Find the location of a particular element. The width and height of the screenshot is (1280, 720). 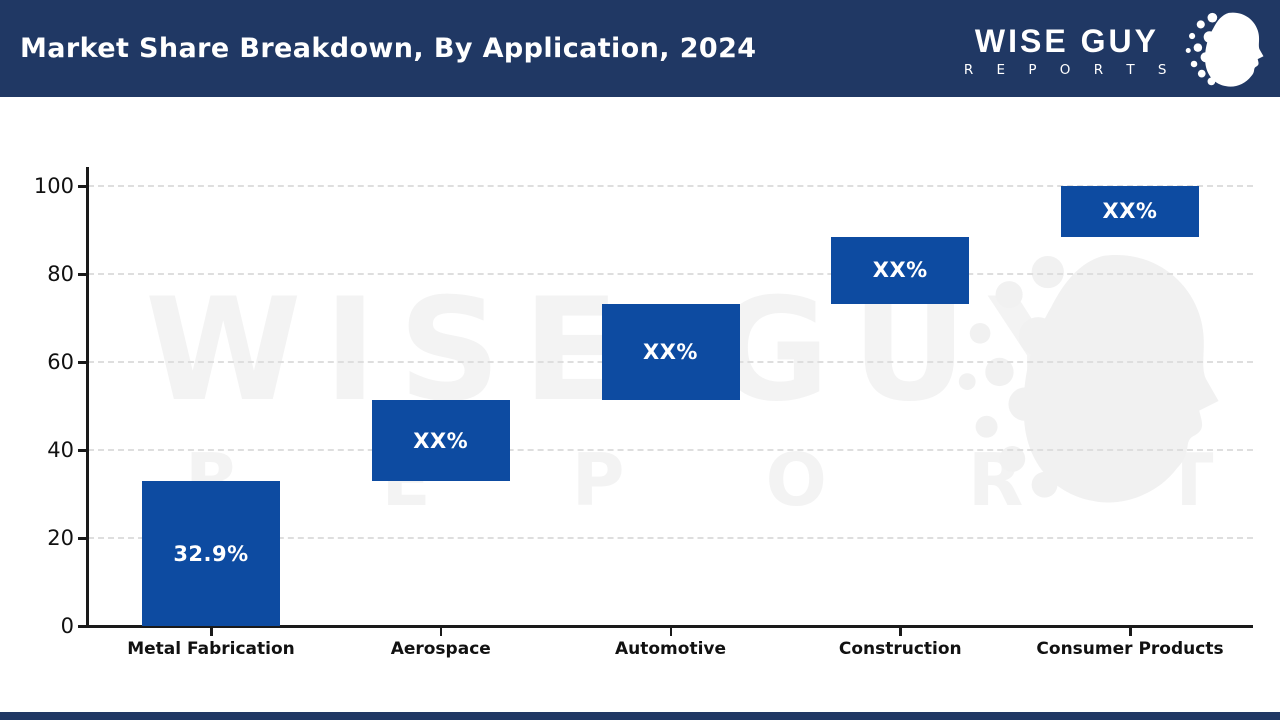

bar-construction: XX% is located at coordinates (900, 270).